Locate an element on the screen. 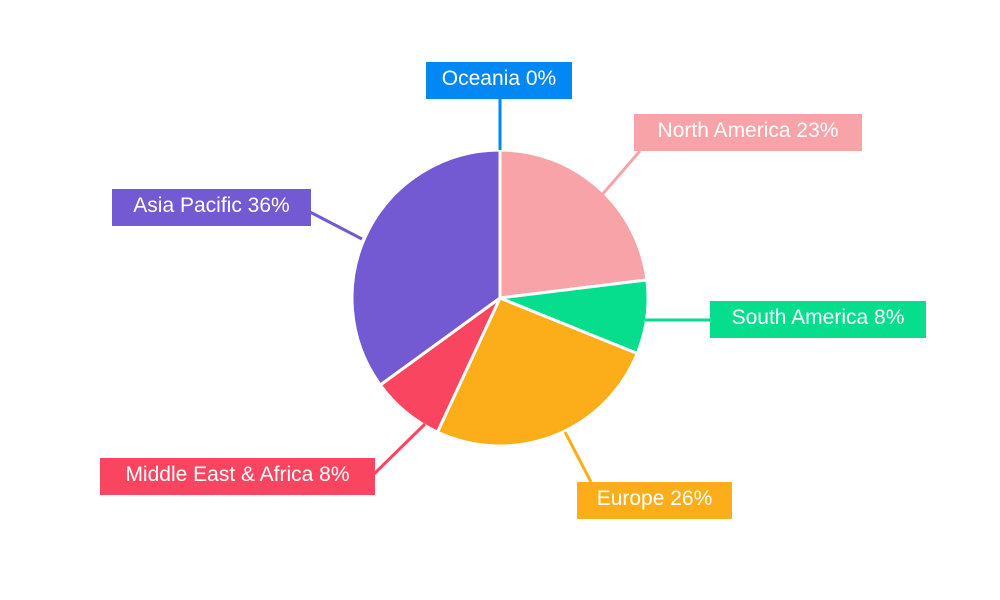 The width and height of the screenshot is (1000, 600). pie-label-south-america: South America 8% is located at coordinates (818, 319).